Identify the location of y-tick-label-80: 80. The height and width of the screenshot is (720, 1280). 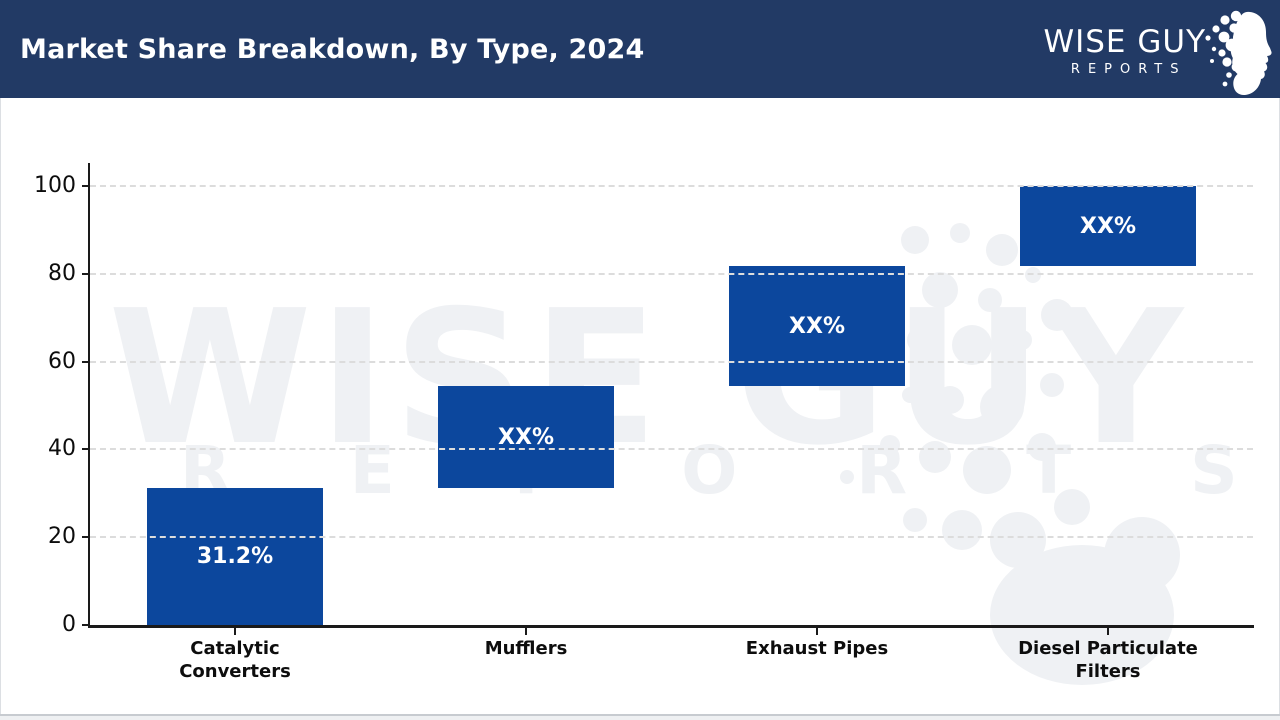
(62, 273).